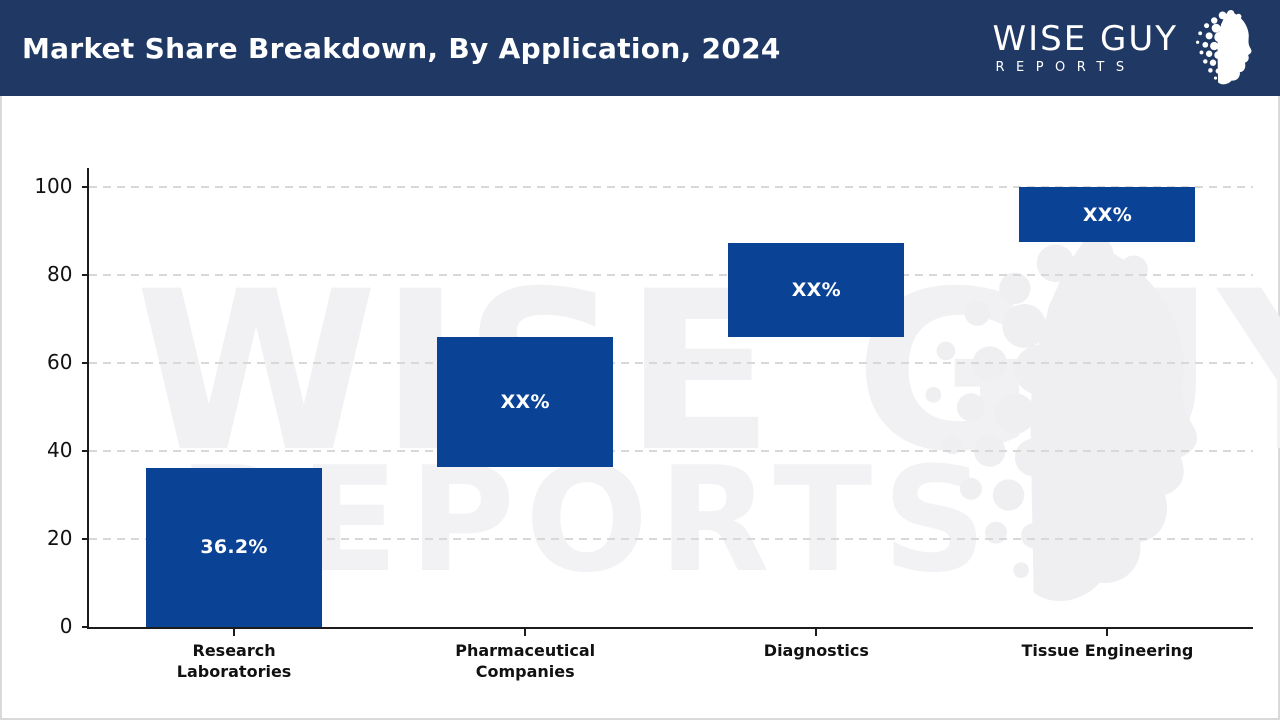 This screenshot has height=720, width=1280. Describe the element at coordinates (87, 398) in the screenshot. I see `y-axis-line` at that location.